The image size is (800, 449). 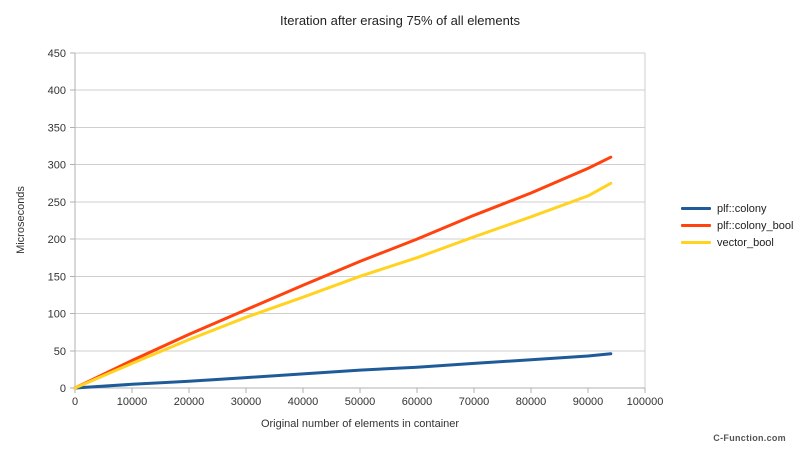 I want to click on legend-item-vector-bool: vector_bool, so click(x=737, y=242).